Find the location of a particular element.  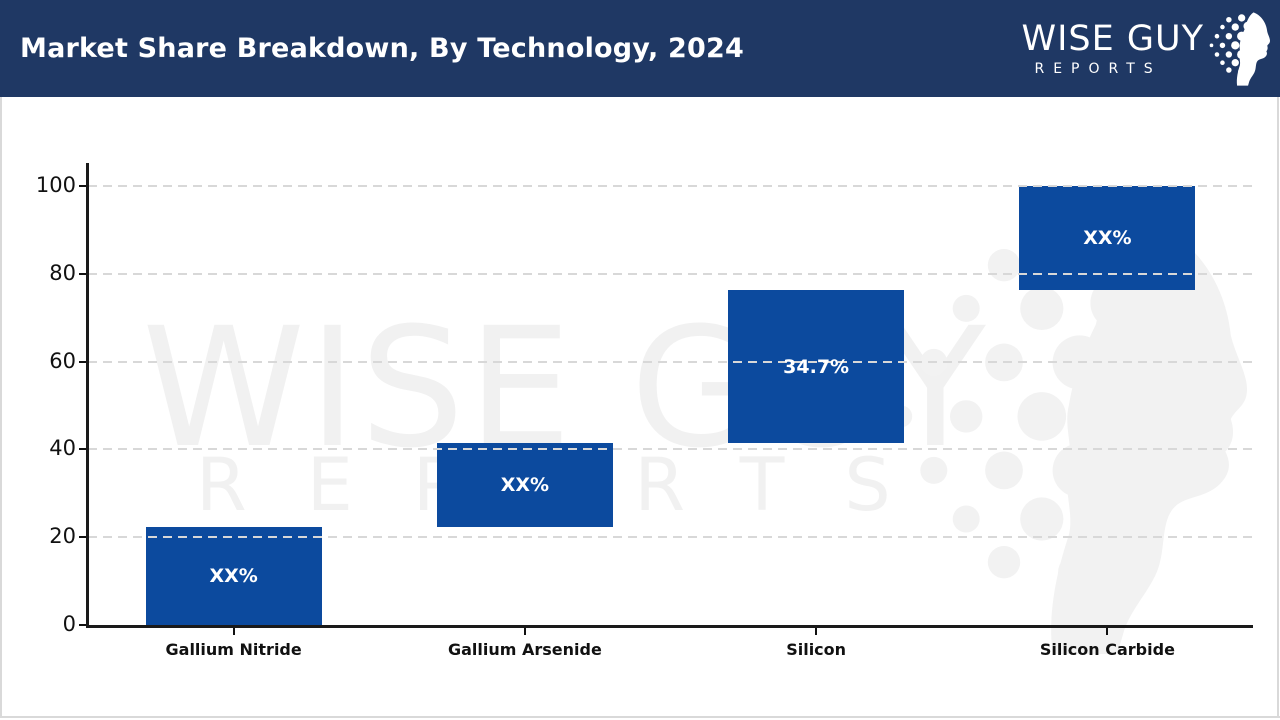

y-axis-spine is located at coordinates (87, 395).